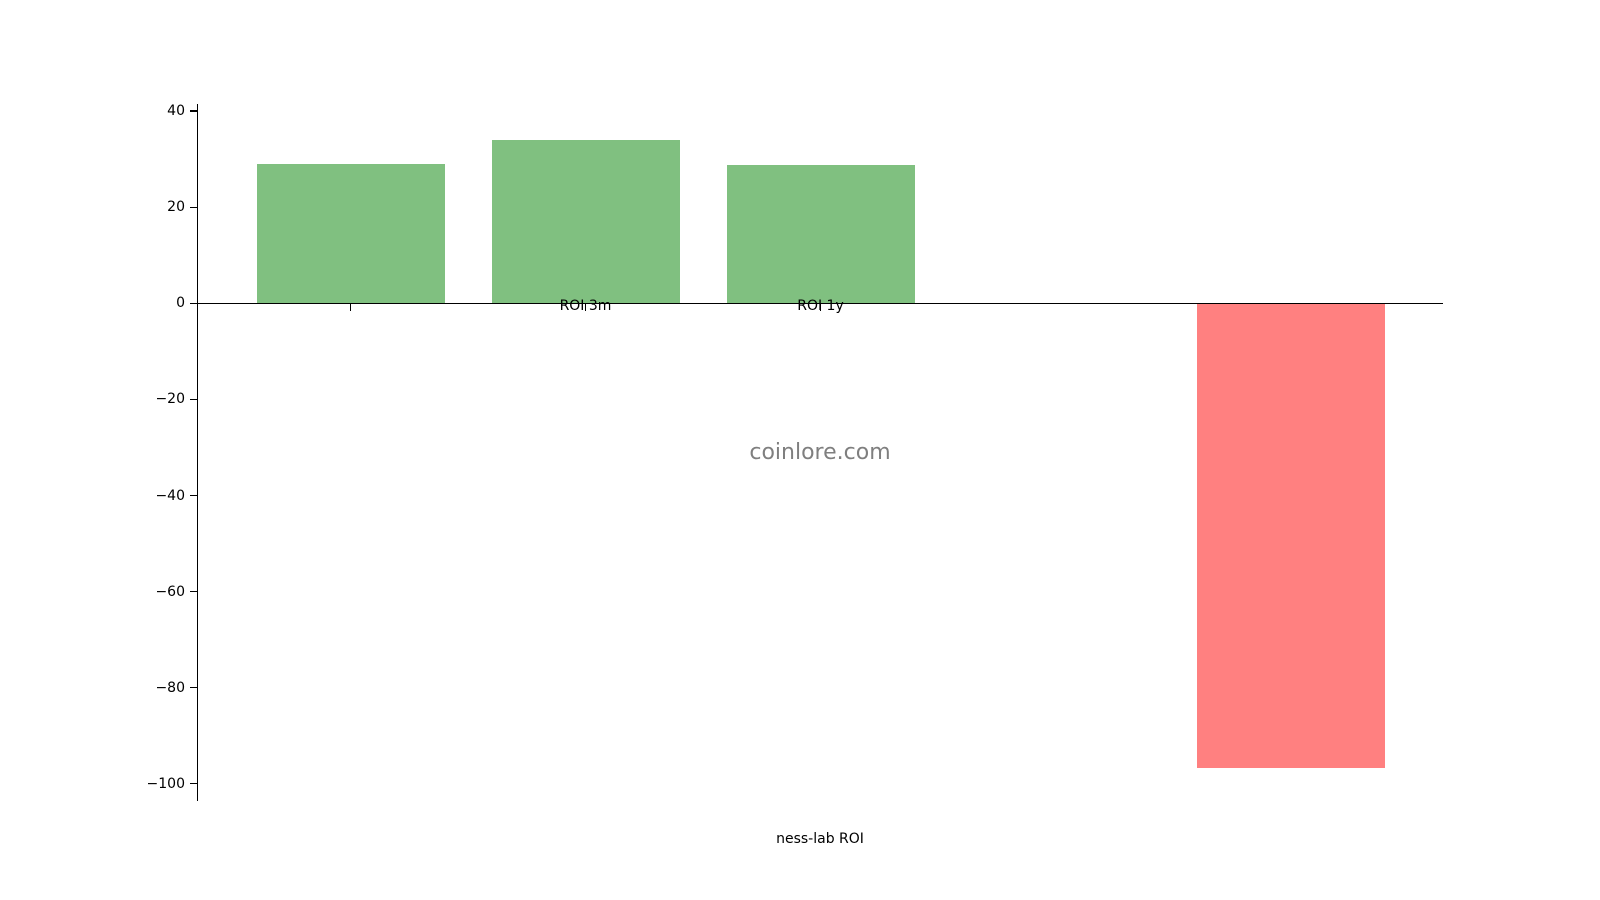  I want to click on y-tick-label: 0, so click(180, 303).